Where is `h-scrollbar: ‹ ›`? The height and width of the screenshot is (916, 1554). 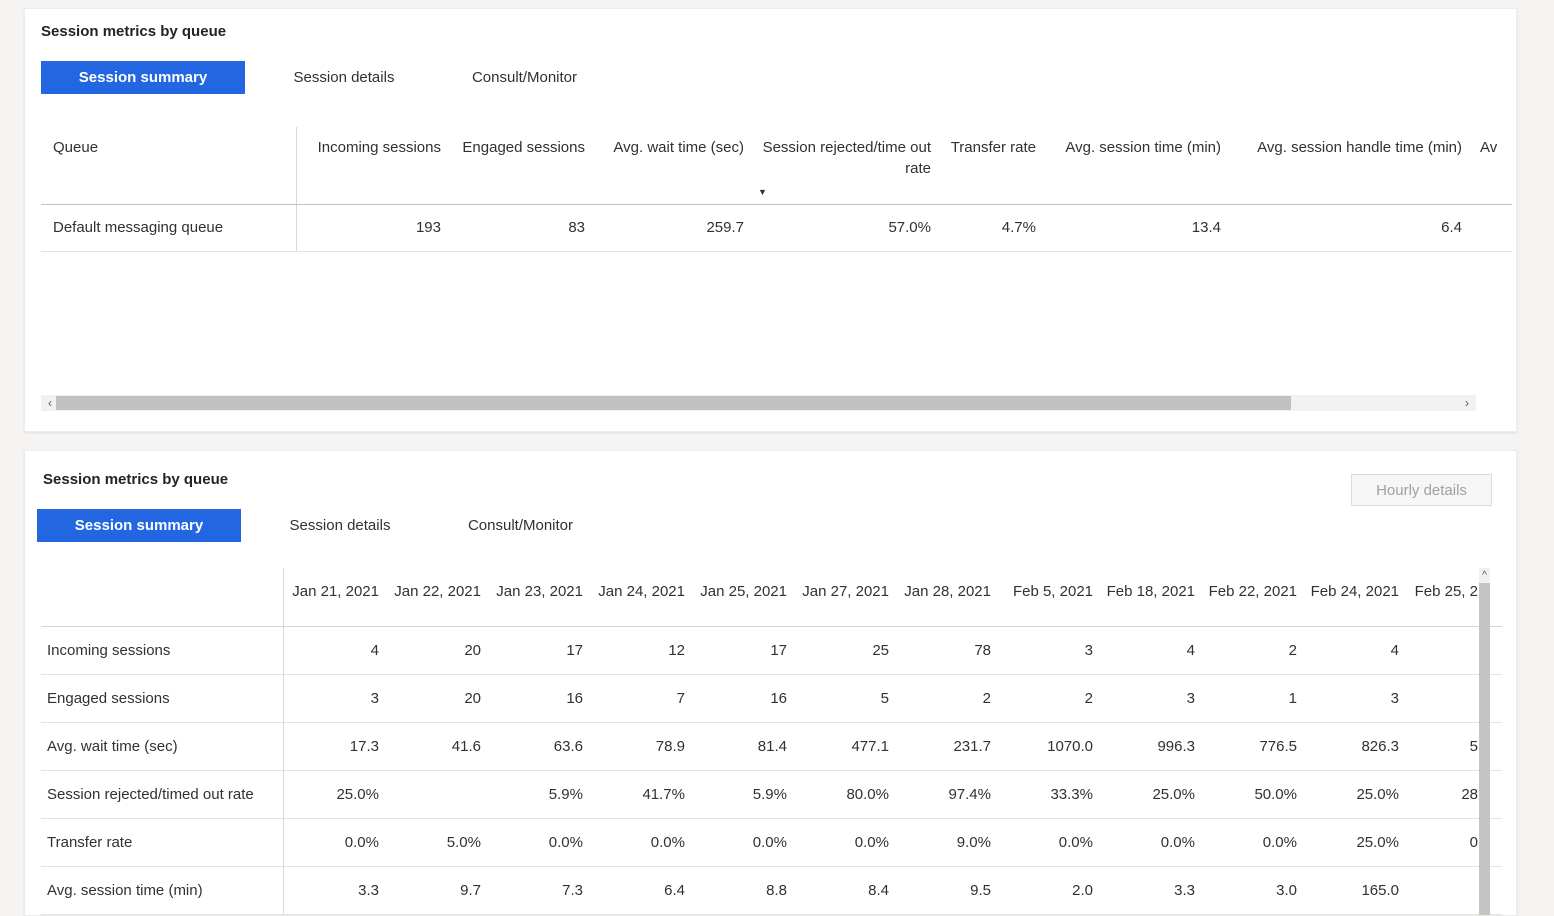 h-scrollbar: ‹ › is located at coordinates (758, 403).